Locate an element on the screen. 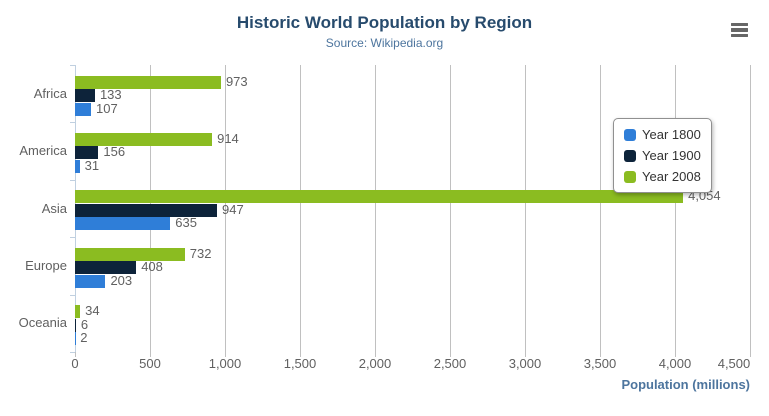 The height and width of the screenshot is (416, 769). bar-data-label: 408 is located at coordinates (152, 267).